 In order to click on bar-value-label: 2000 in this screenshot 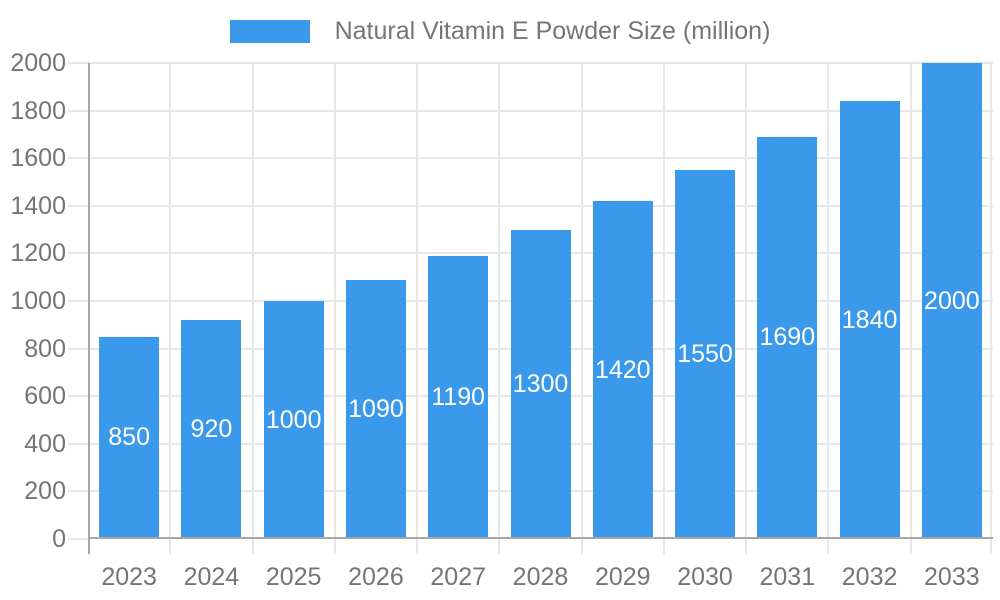, I will do `click(952, 300)`.